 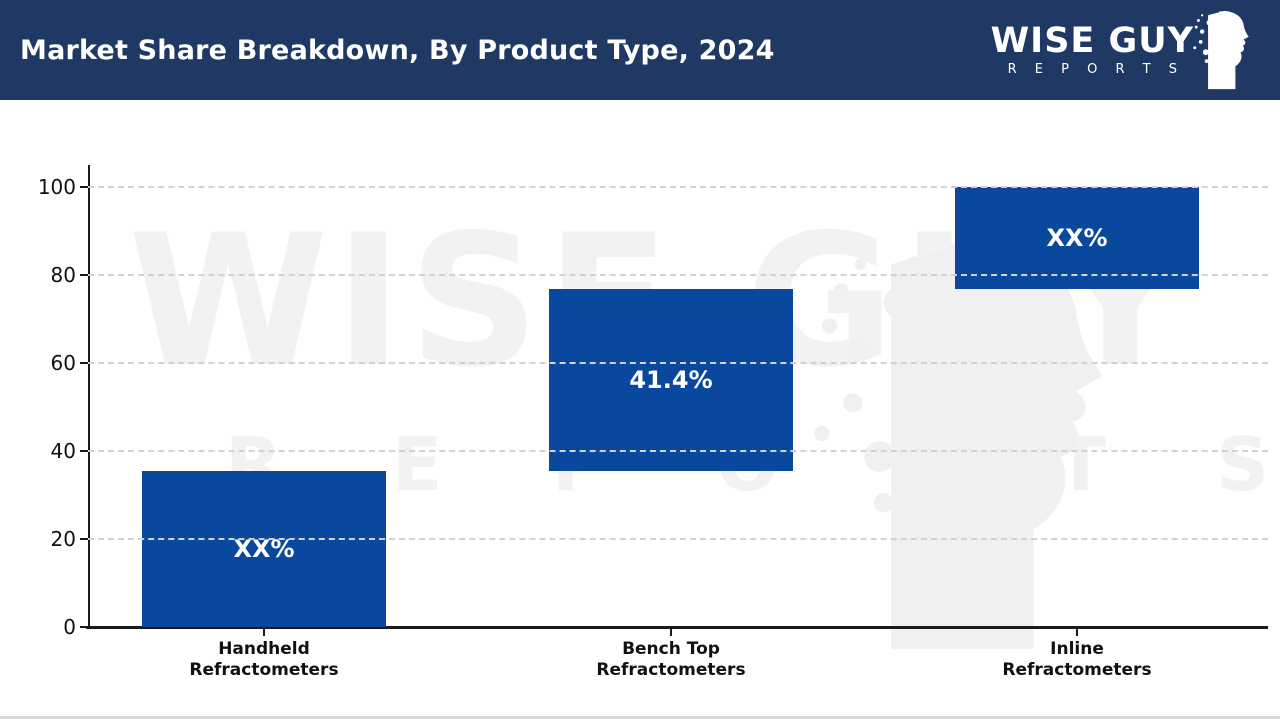 I want to click on category-label-line: Bench Top, so click(x=671, y=649).